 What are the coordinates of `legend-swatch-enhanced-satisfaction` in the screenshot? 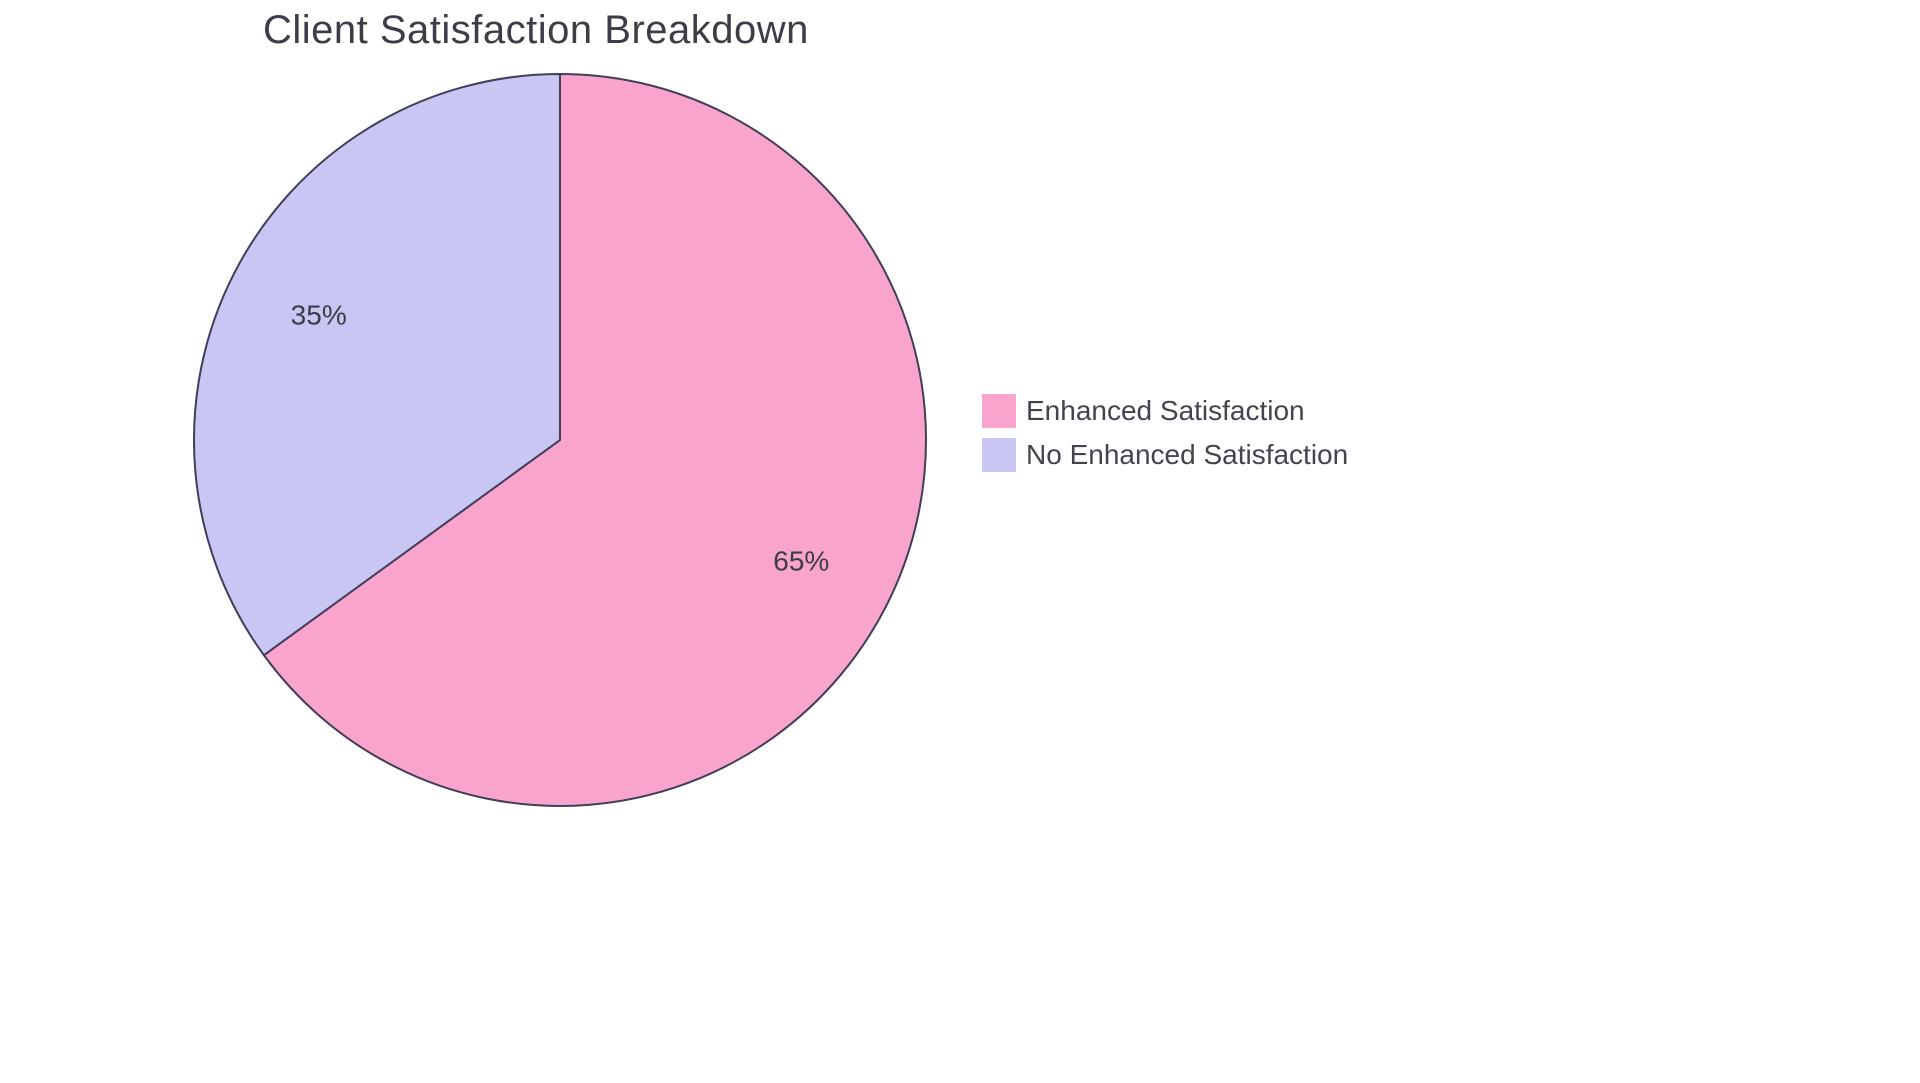 It's located at (999, 411).